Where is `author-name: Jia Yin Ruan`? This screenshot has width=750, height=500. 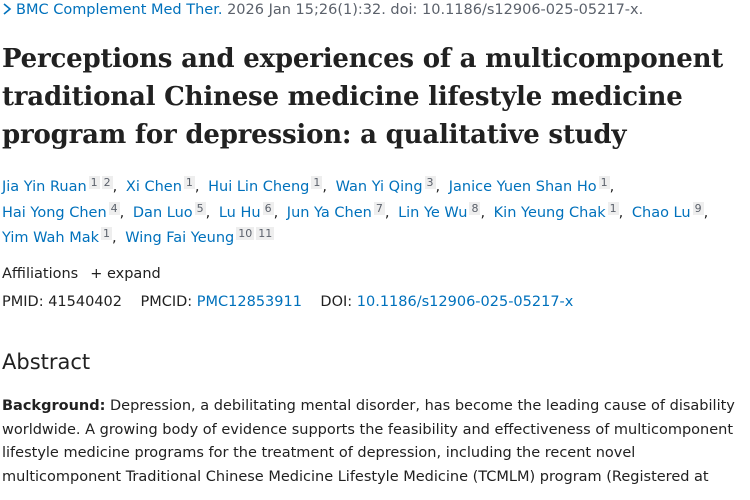 author-name: Jia Yin Ruan is located at coordinates (44, 187).